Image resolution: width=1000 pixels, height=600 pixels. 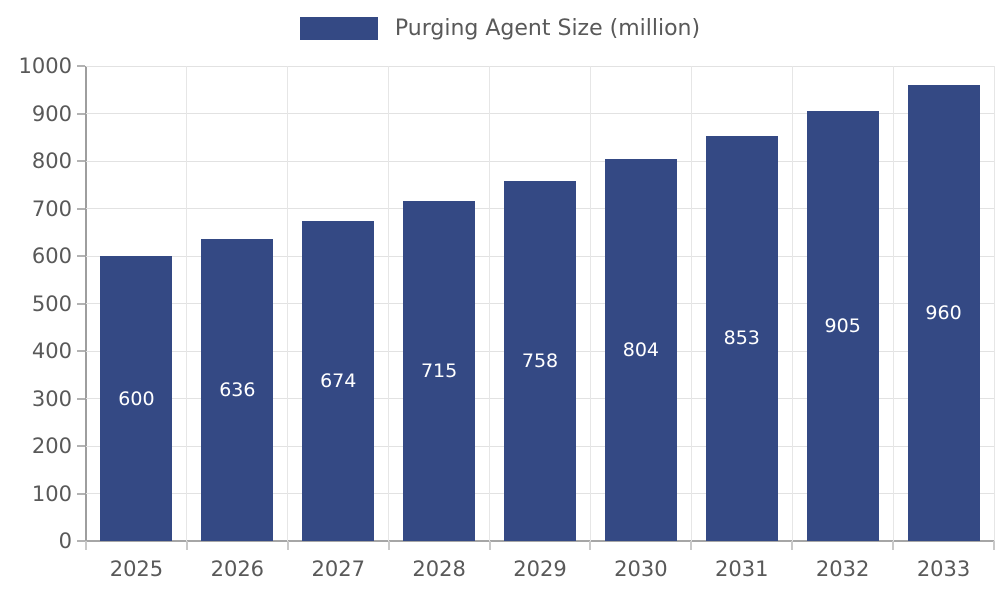 What do you see at coordinates (51, 398) in the screenshot?
I see `y-tick-label: 300` at bounding box center [51, 398].